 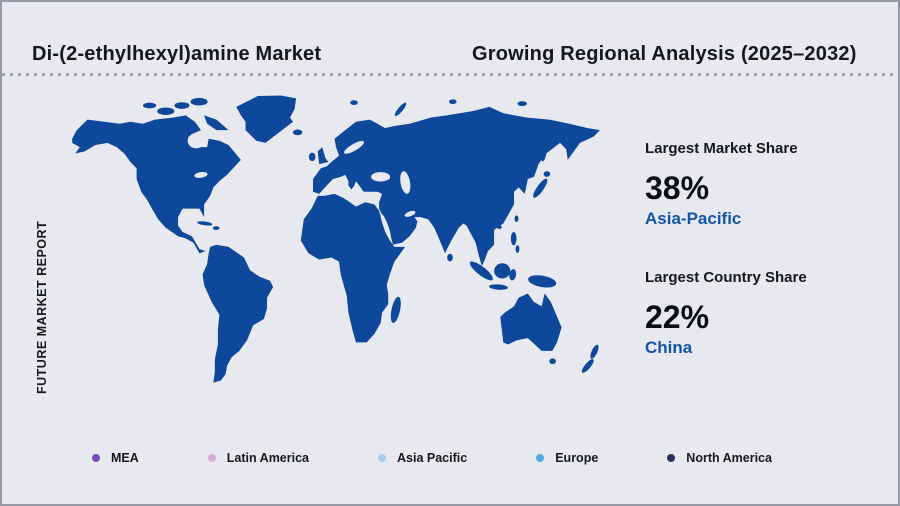 I want to click on page-title: Di-(2-ethylhexyl)amine Market, so click(x=177, y=54).